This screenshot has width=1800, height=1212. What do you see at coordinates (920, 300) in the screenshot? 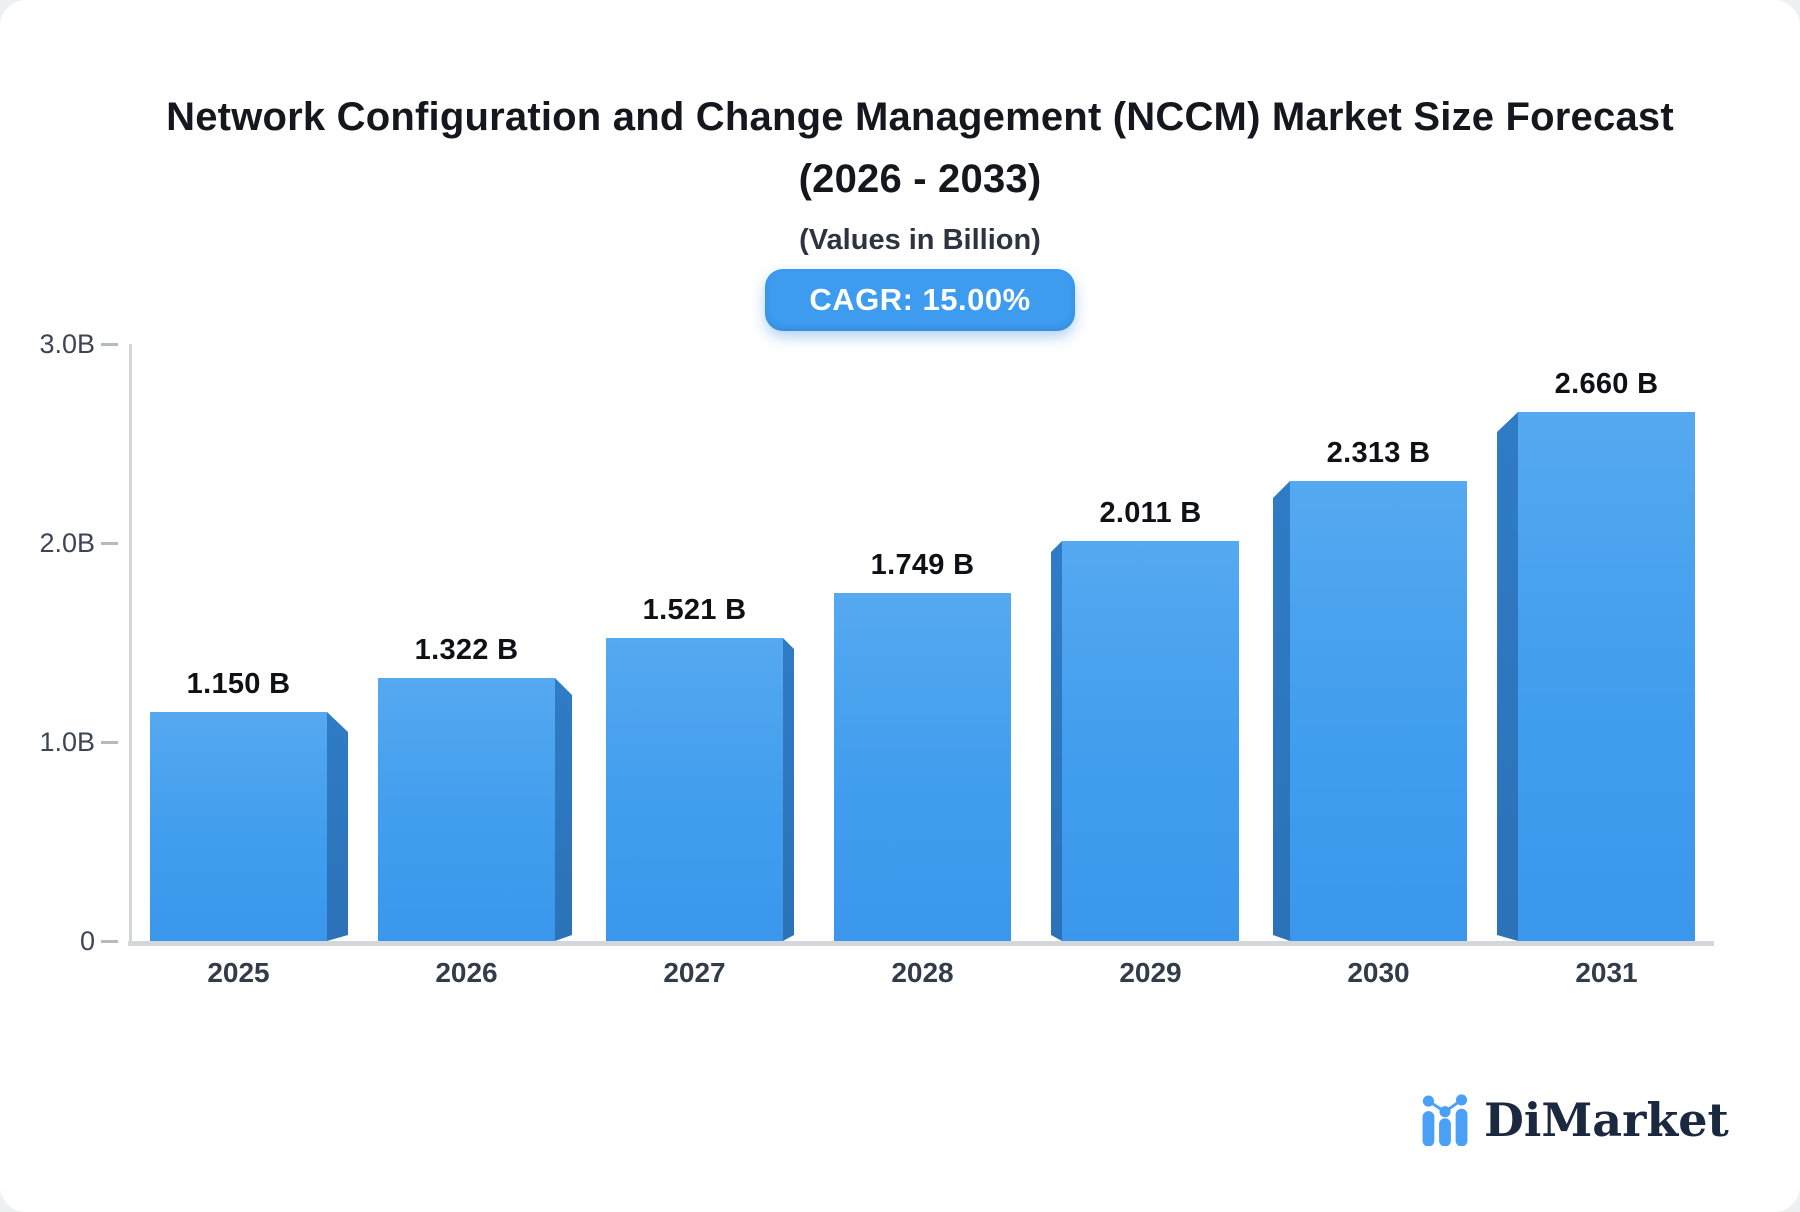
I see `cagr-badge: CAGR: 15.00%` at bounding box center [920, 300].